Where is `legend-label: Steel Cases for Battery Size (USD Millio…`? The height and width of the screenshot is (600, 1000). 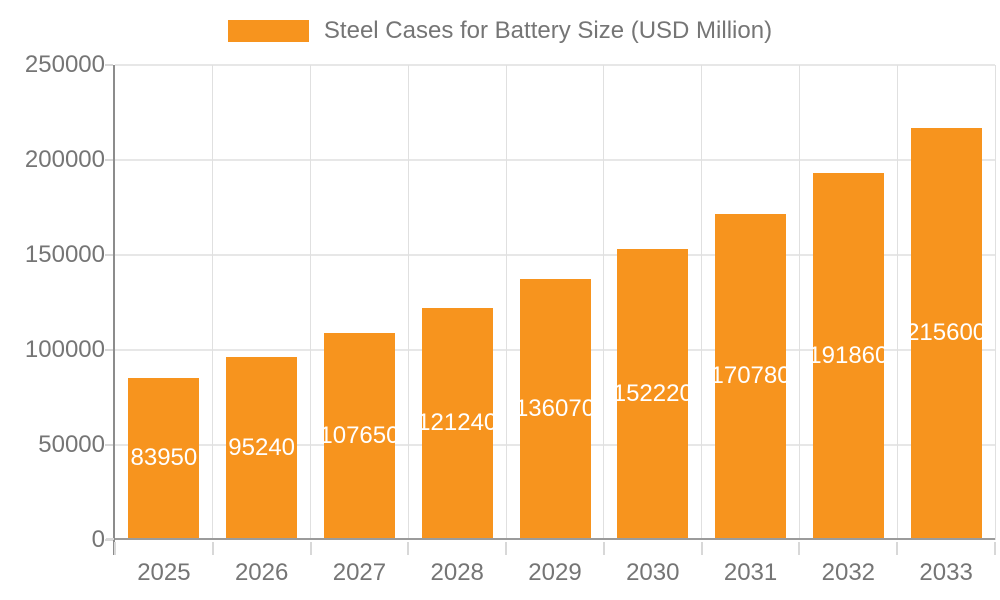
legend-label: Steel Cases for Battery Size (USD Millio… is located at coordinates (548, 30).